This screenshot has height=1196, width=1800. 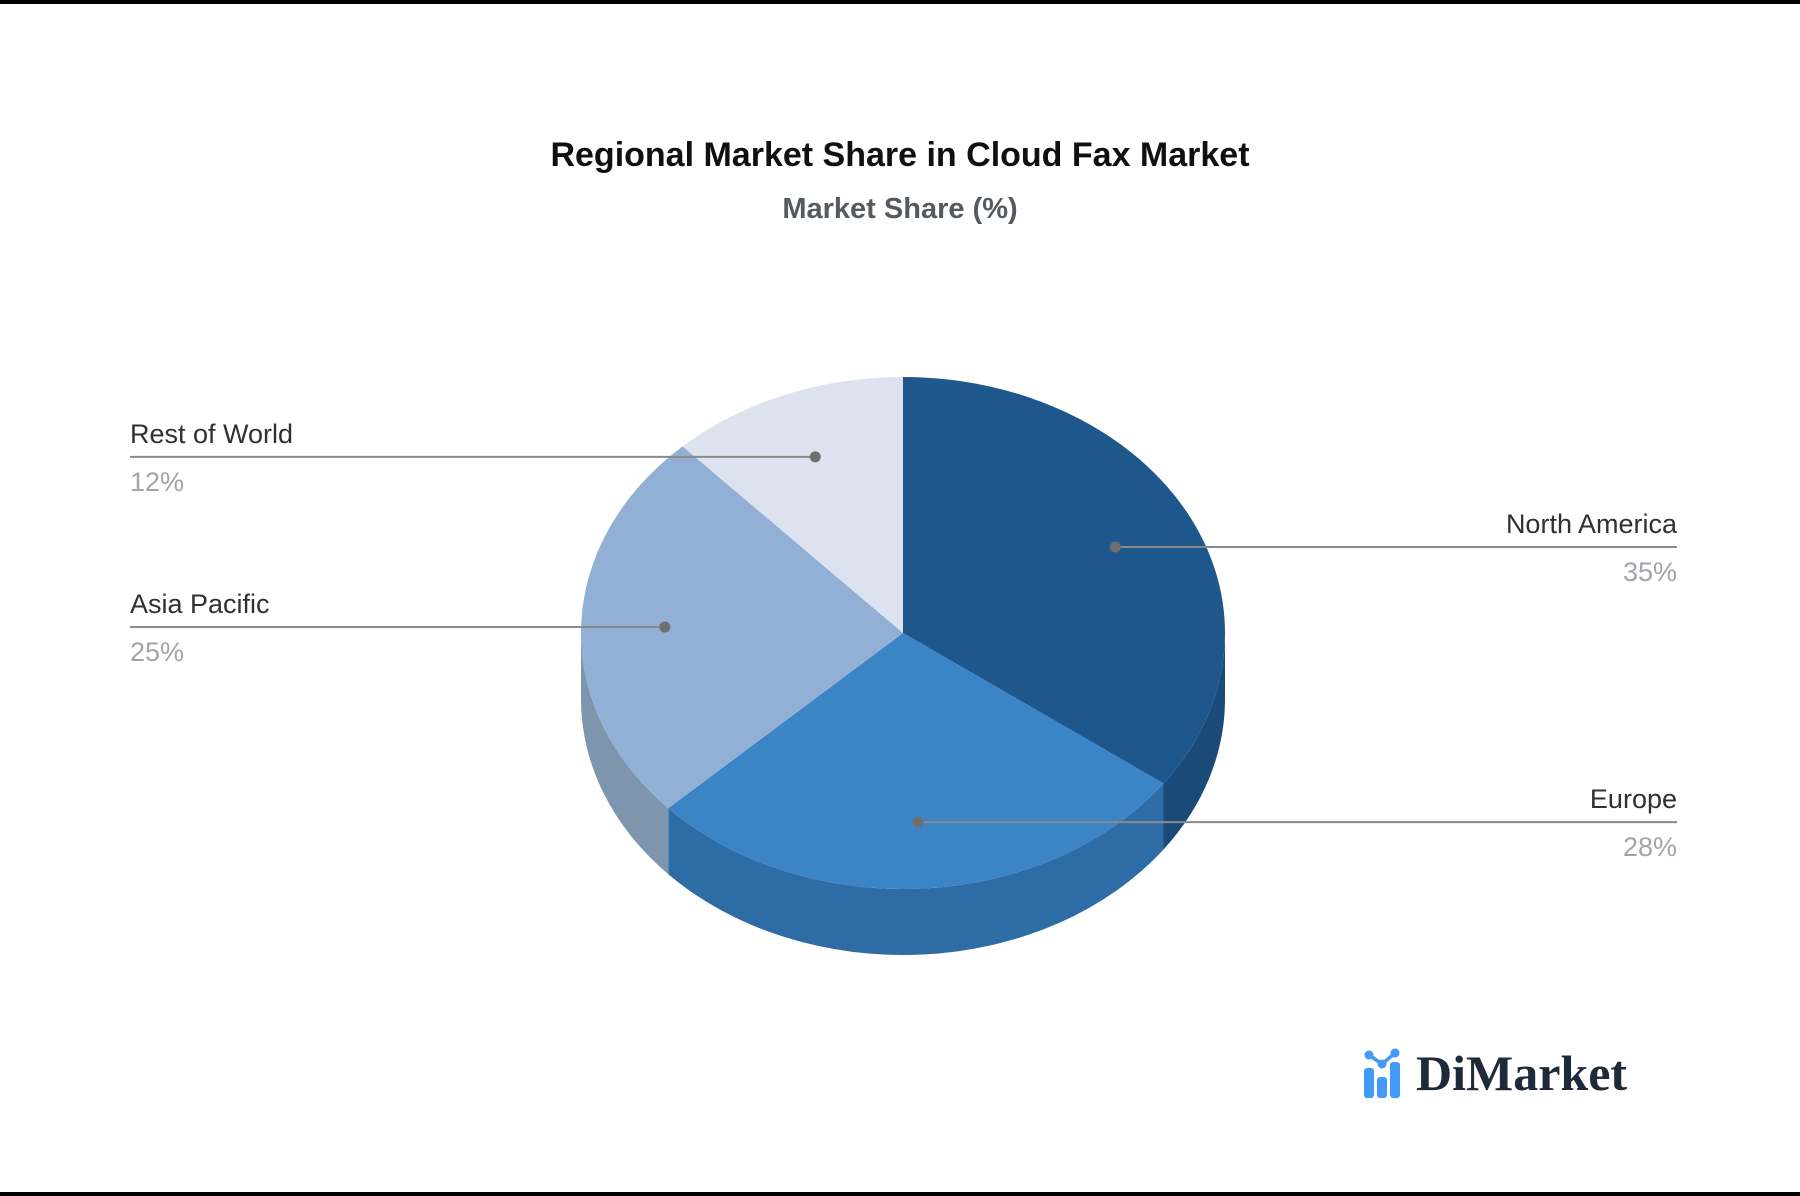 I want to click on pie-slice-rest-of-world, so click(x=792, y=505).